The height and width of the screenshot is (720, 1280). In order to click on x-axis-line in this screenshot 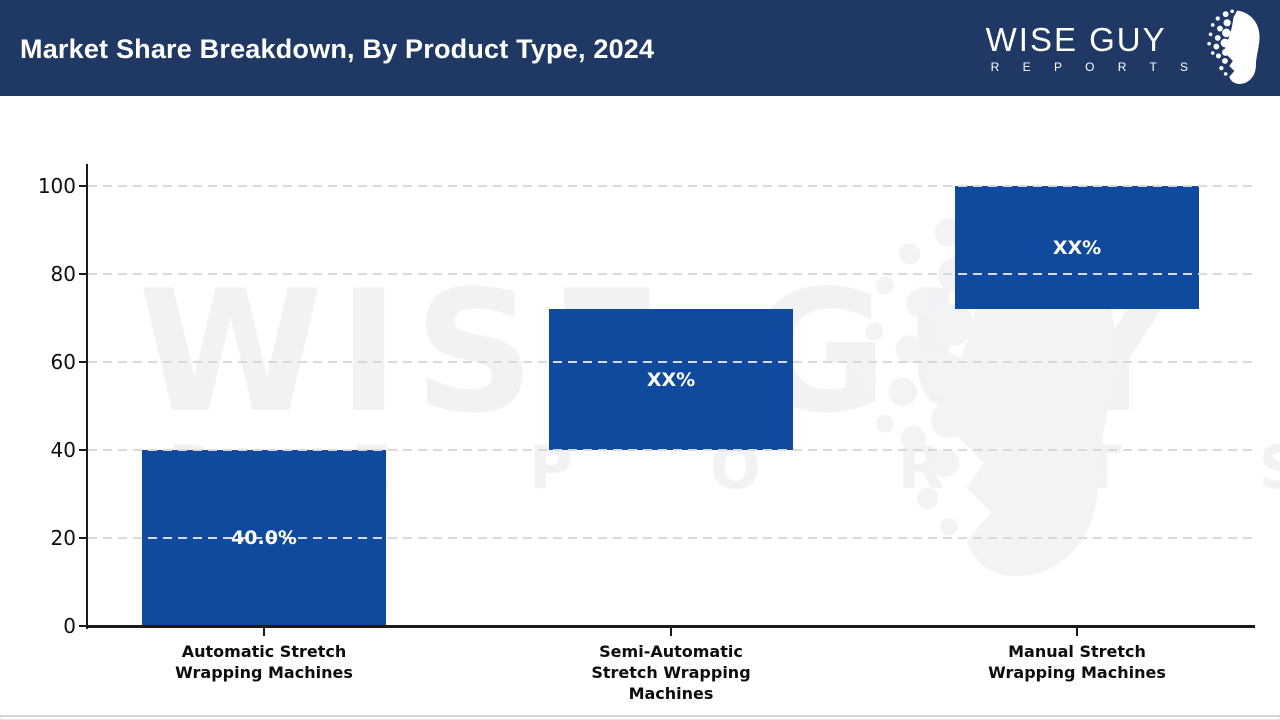, I will do `click(671, 626)`.